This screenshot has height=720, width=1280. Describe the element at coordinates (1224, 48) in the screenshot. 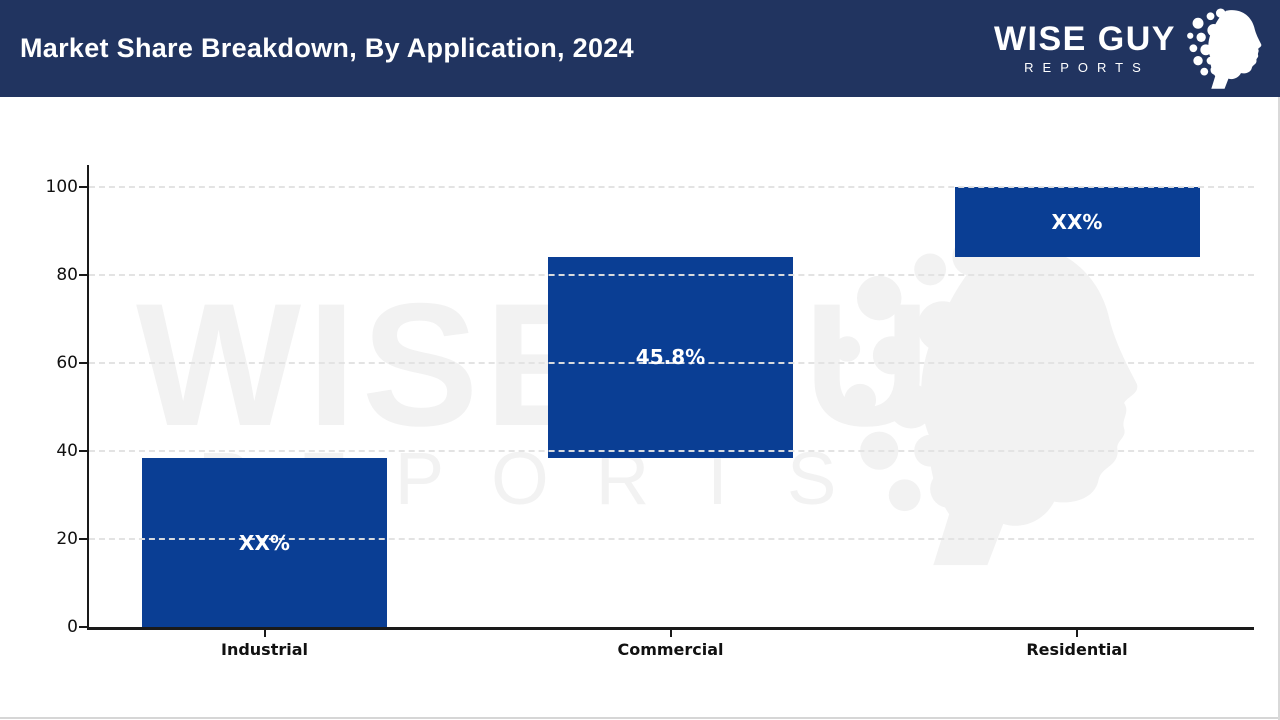

I see `logo-dotted-head-icon` at that location.